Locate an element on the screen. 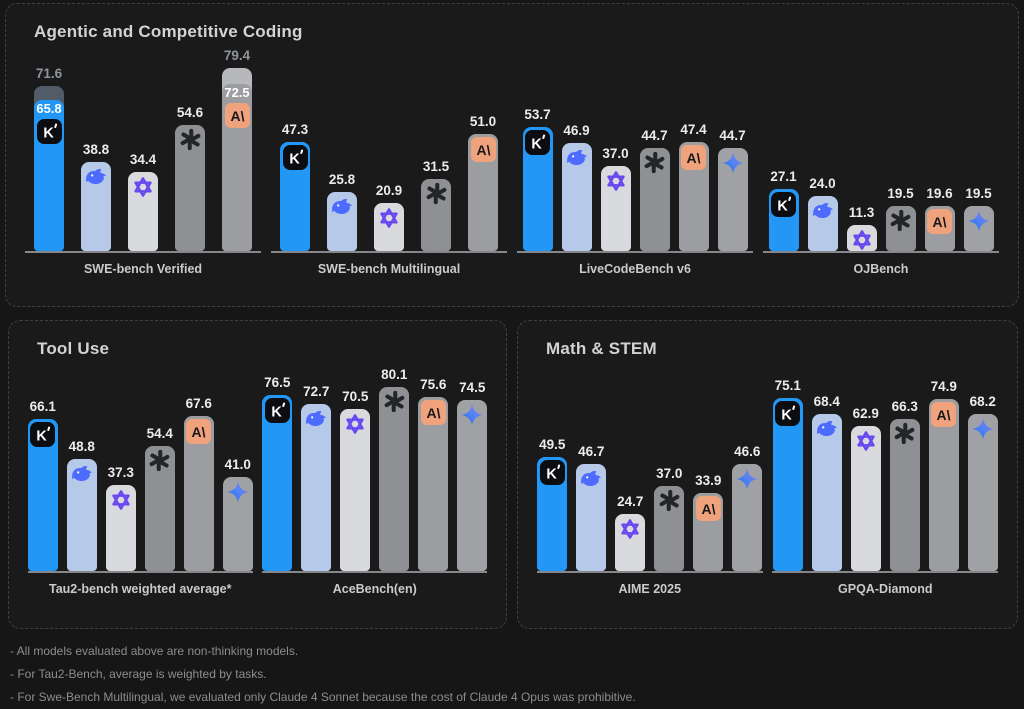 The image size is (1024, 709). benchmark-label: LiveCodeBench v6 is located at coordinates (635, 269).